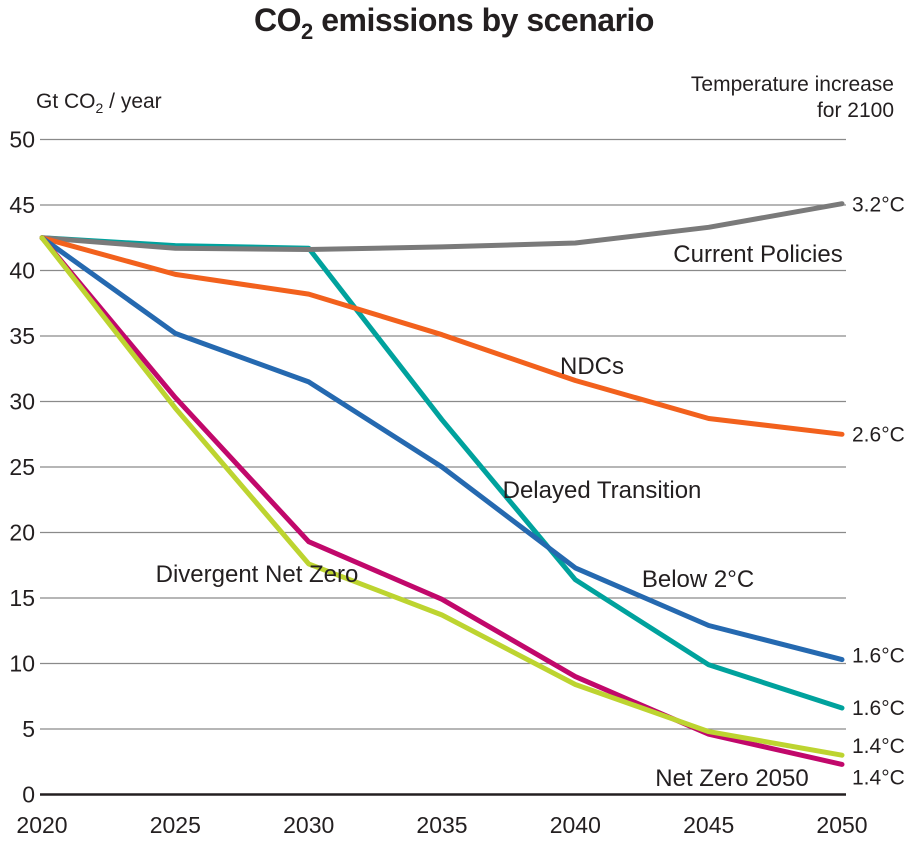 Image resolution: width=908 pixels, height=842 pixels. Describe the element at coordinates (22, 598) in the screenshot. I see `y-tick-label-15: 15` at that location.